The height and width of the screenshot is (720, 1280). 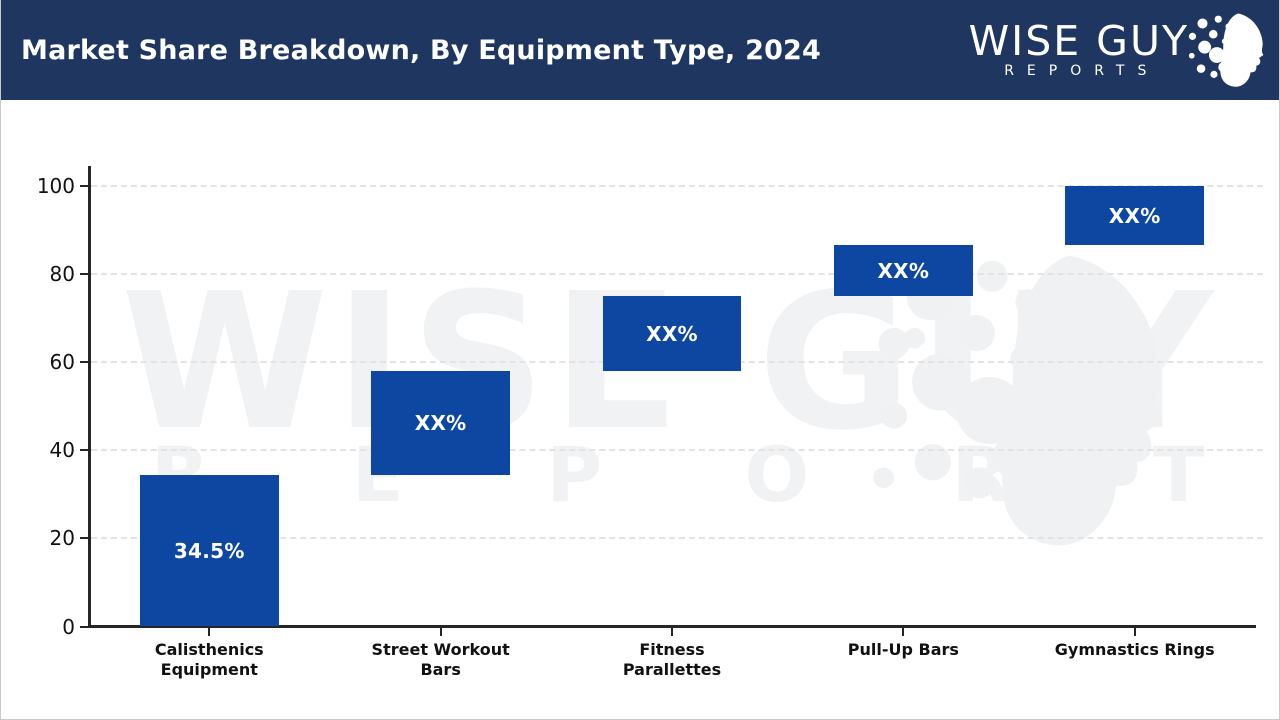 What do you see at coordinates (1226, 50) in the screenshot?
I see `logo-head-icon` at bounding box center [1226, 50].